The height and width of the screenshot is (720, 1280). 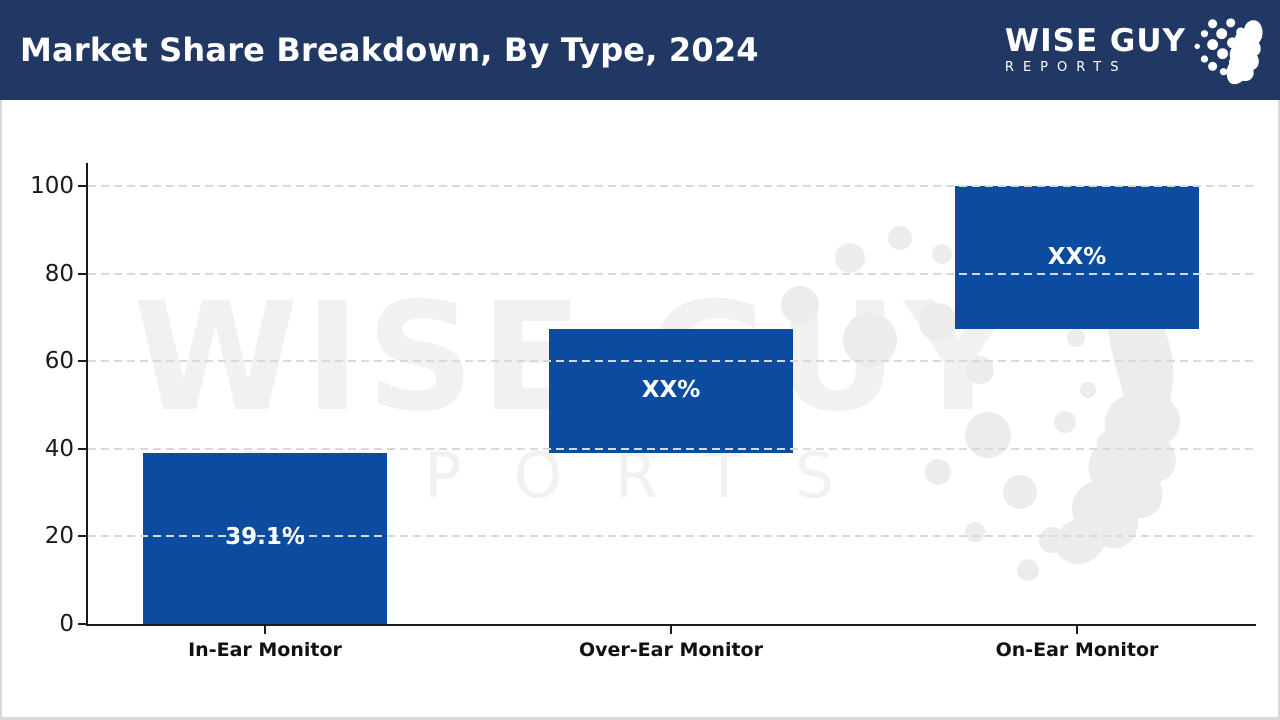 I want to click on wise-guy-reports-logo: WISE GUY REPORTS, so click(x=1135, y=50).